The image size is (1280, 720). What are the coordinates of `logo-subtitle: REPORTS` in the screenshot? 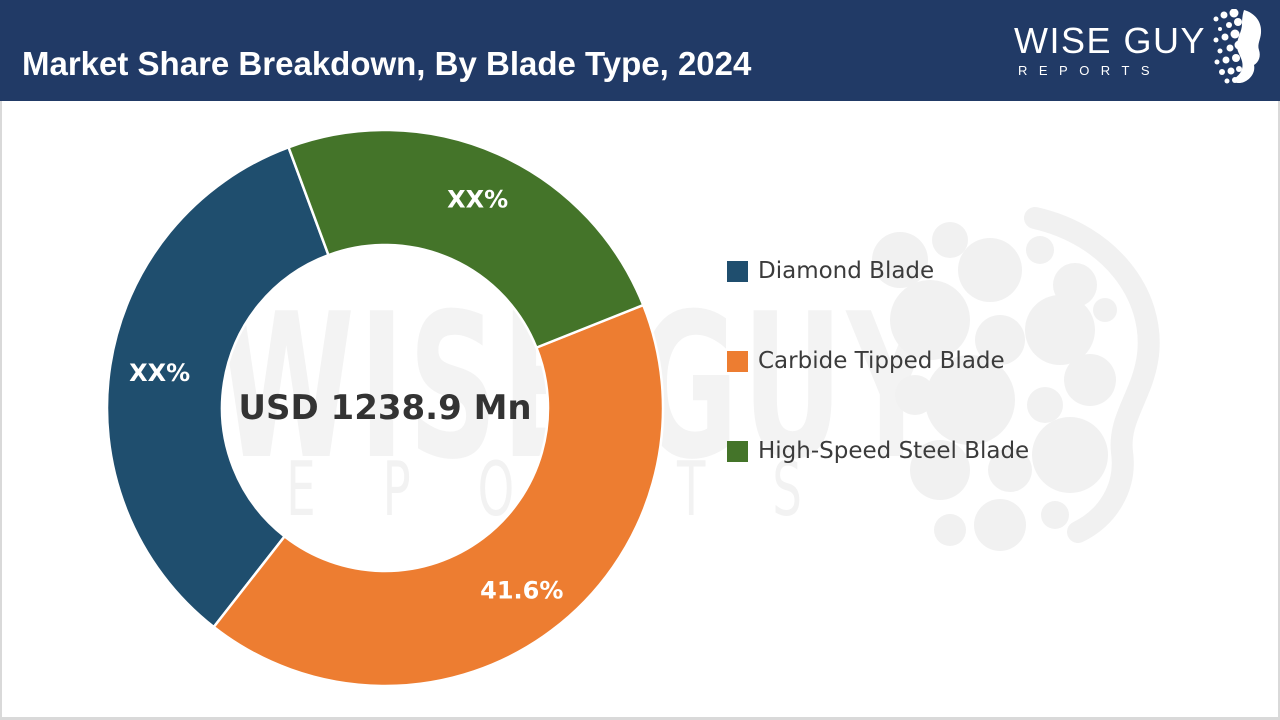 It's located at (1089, 70).